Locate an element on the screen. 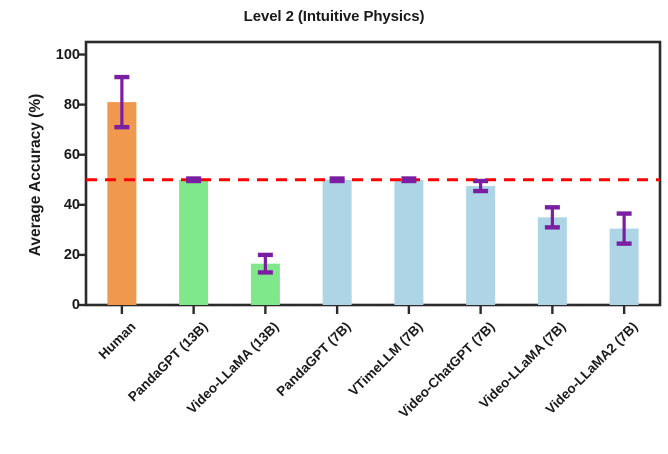  chart-title: Level 2 (Intuitive Physics) is located at coordinates (334, 16).